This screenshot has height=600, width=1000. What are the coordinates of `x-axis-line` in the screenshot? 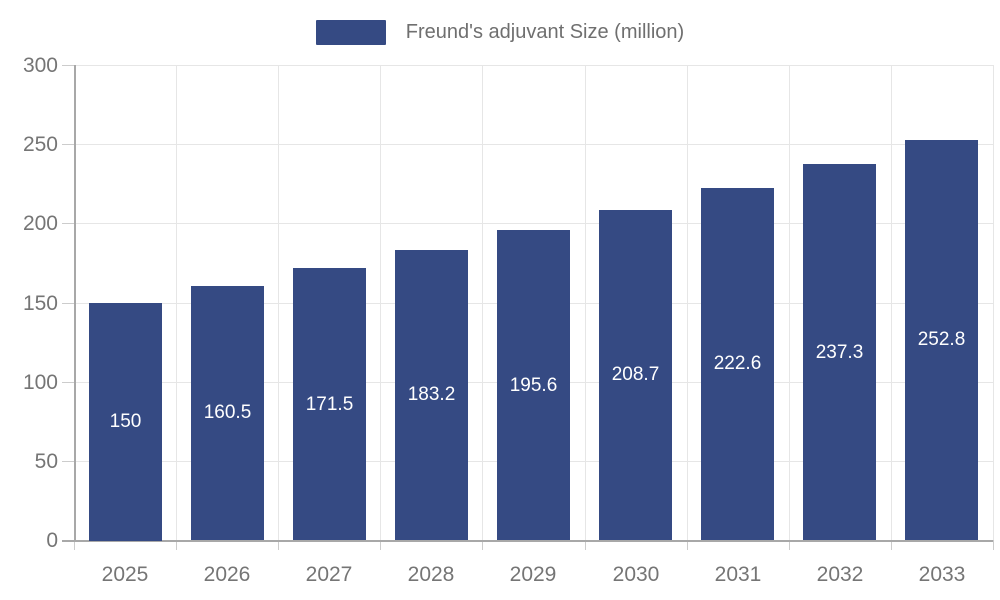 It's located at (527, 541).